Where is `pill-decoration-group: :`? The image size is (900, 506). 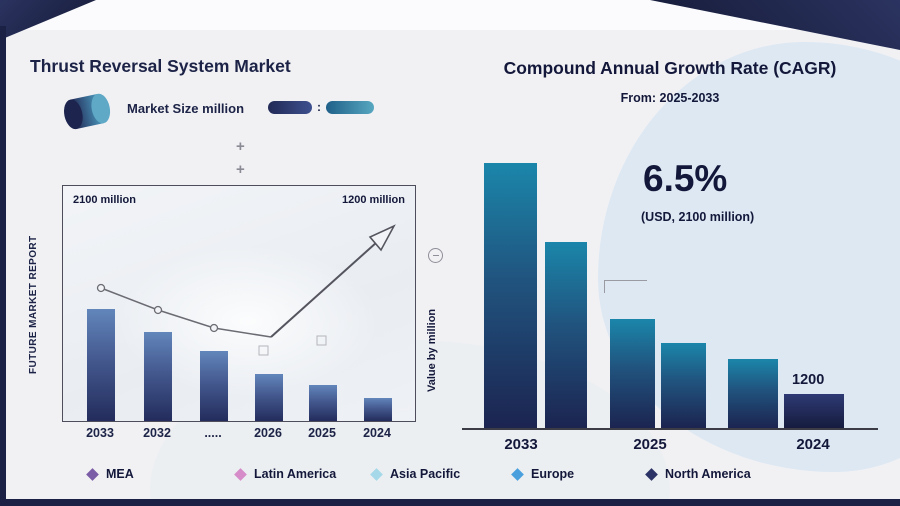 pill-decoration-group: : is located at coordinates (321, 107).